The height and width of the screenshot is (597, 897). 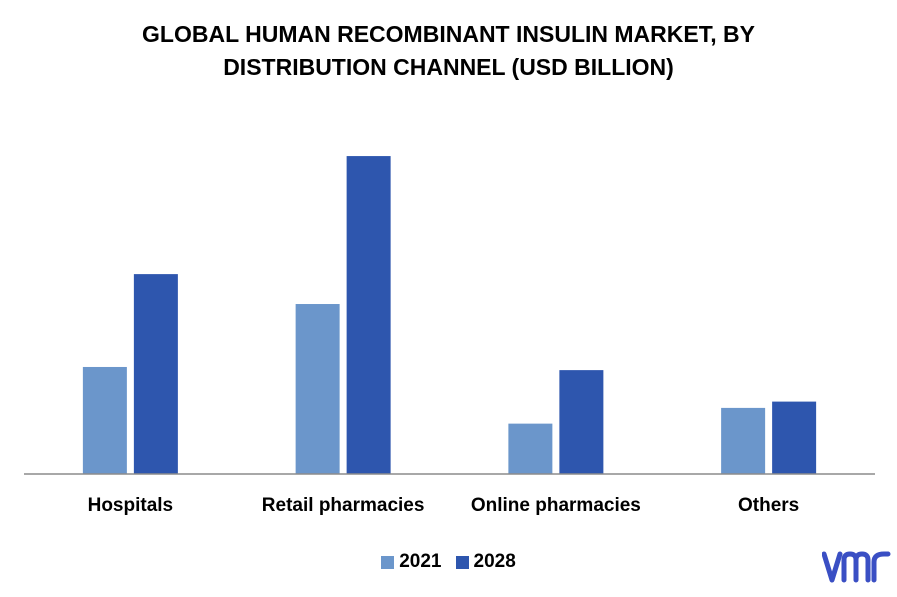 I want to click on bar-2028-online-pharmacies, so click(x=581, y=422).